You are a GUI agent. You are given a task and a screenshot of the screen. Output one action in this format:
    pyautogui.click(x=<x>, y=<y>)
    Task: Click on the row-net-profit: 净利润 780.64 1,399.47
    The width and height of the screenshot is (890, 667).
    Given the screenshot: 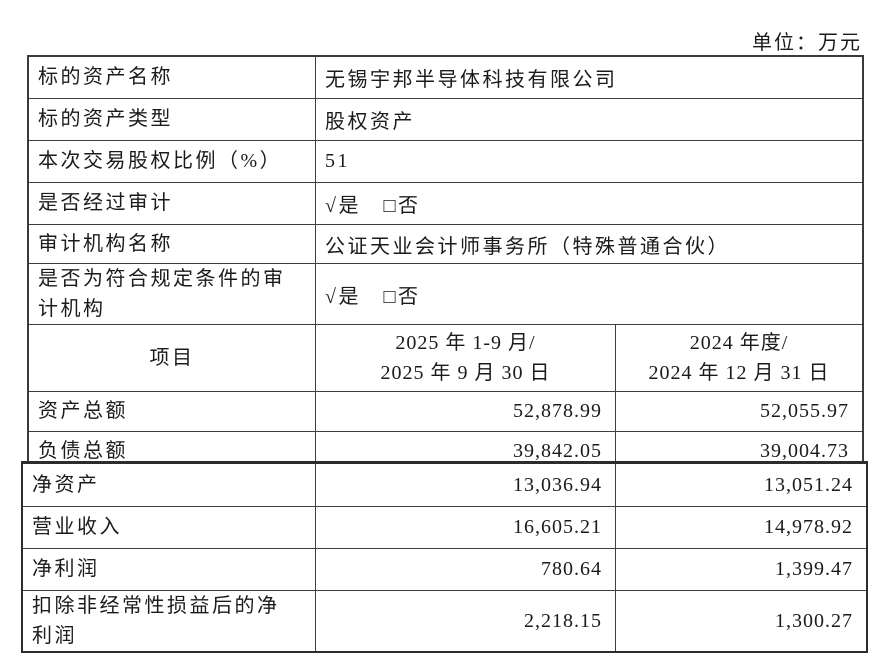 What is the action you would take?
    pyautogui.click(x=444, y=569)
    